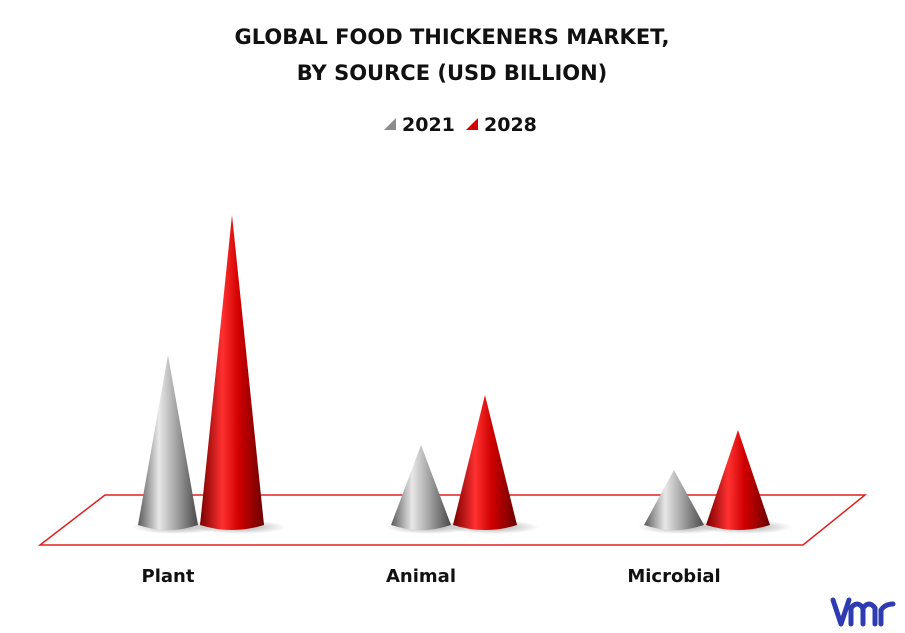 The width and height of the screenshot is (905, 633). I want to click on cone-plant-2028, so click(240, 374).